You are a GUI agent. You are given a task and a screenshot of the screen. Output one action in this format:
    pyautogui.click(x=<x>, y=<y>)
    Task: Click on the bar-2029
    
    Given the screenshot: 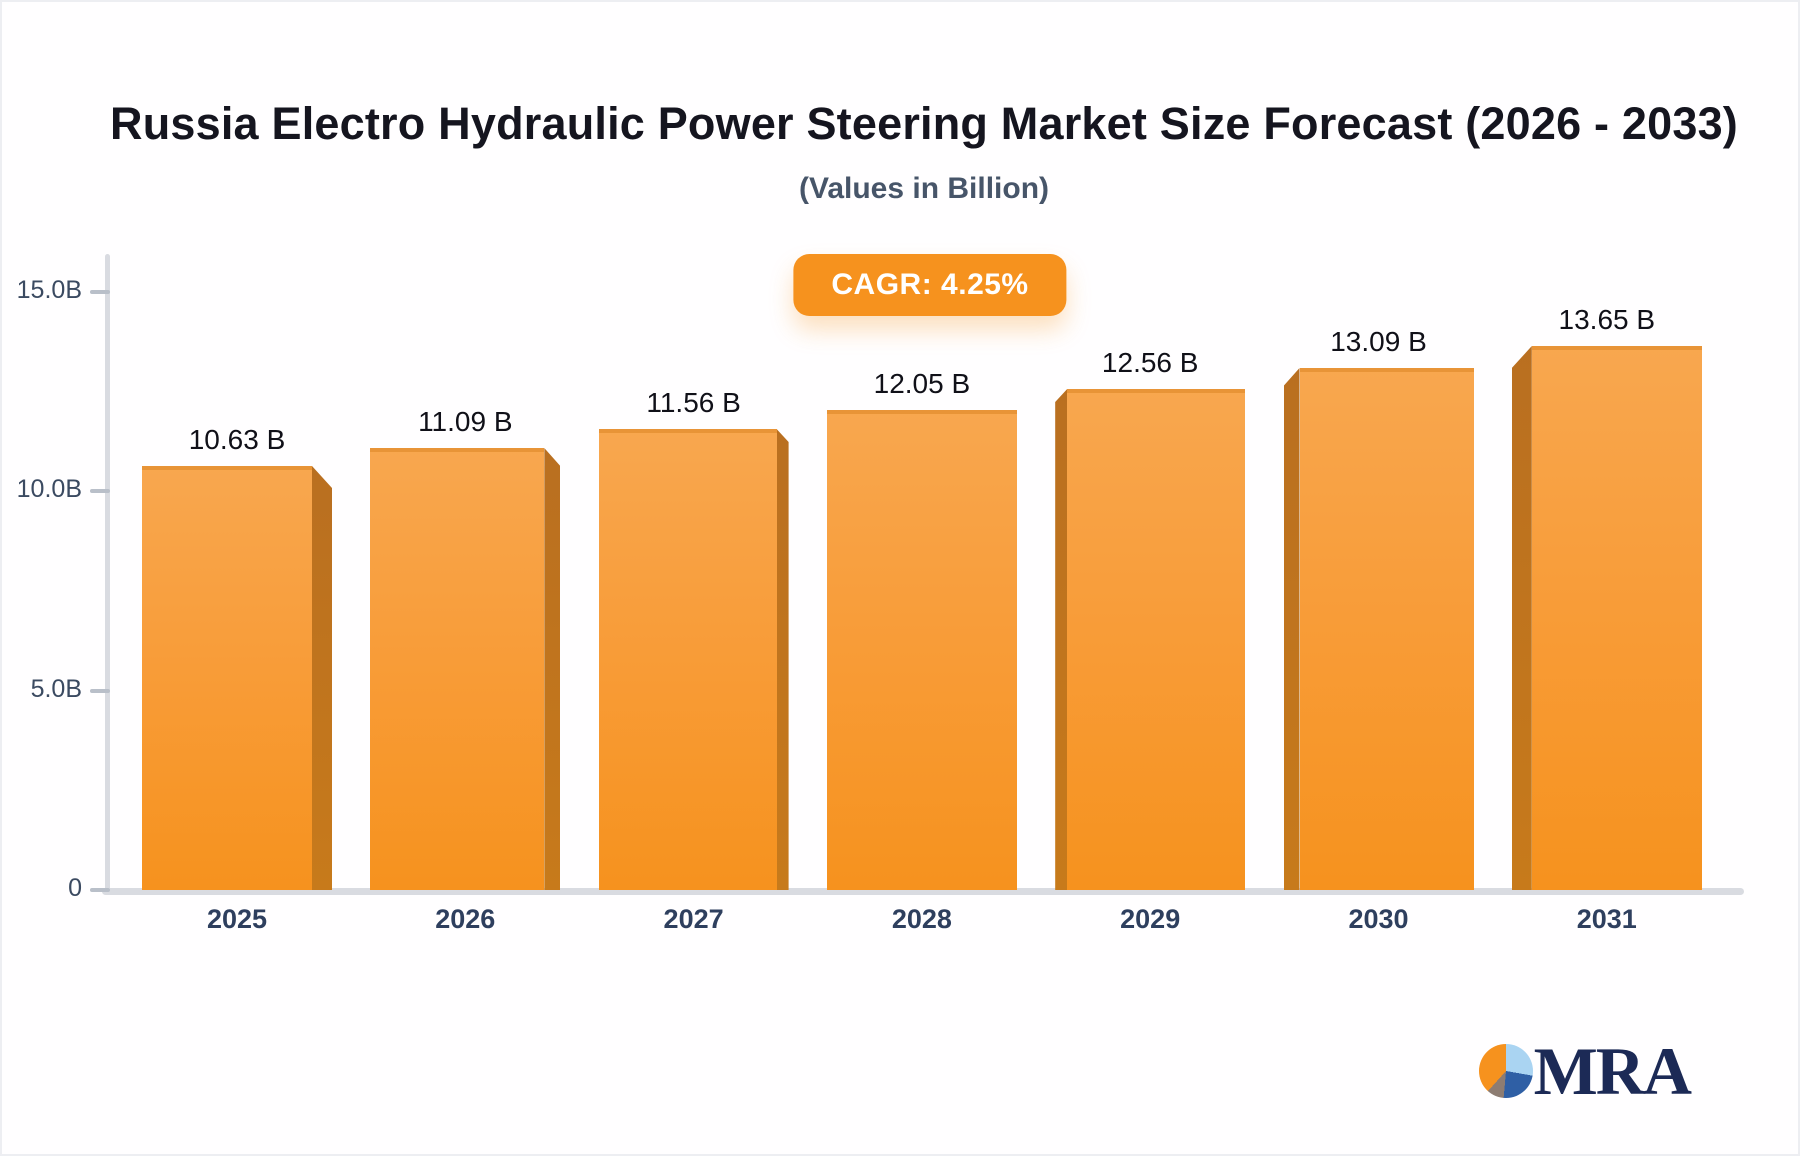 What is the action you would take?
    pyautogui.click(x=1150, y=639)
    